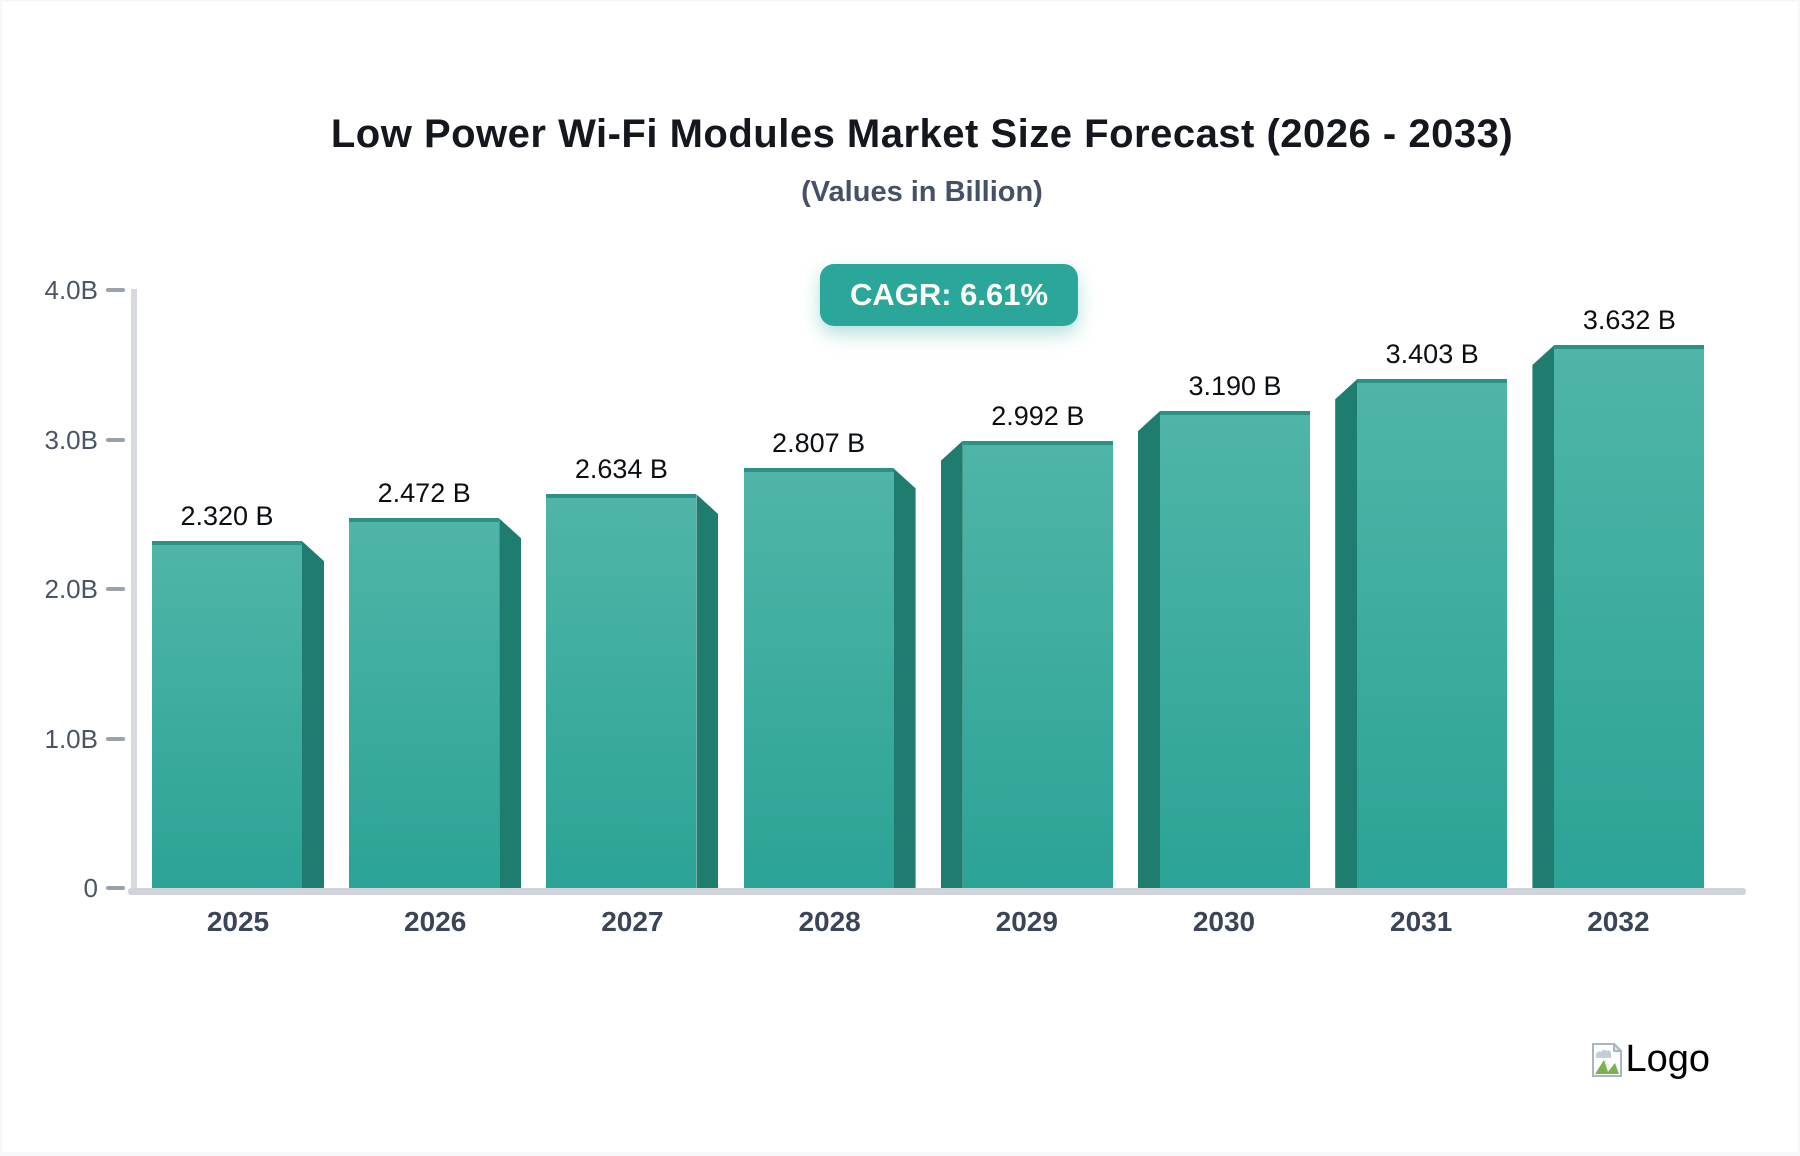  What do you see at coordinates (424, 493) in the screenshot?
I see `bar-value-label-2026: 2.472 B` at bounding box center [424, 493].